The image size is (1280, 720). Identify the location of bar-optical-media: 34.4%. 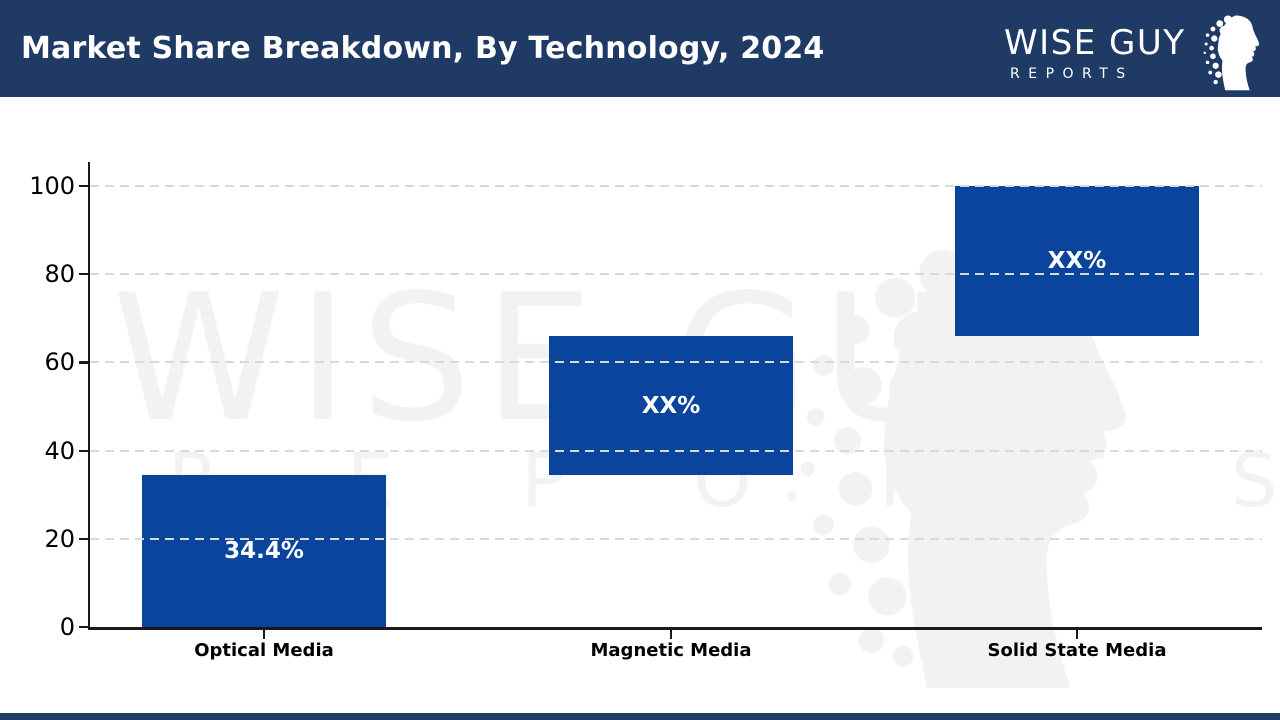
(264, 551).